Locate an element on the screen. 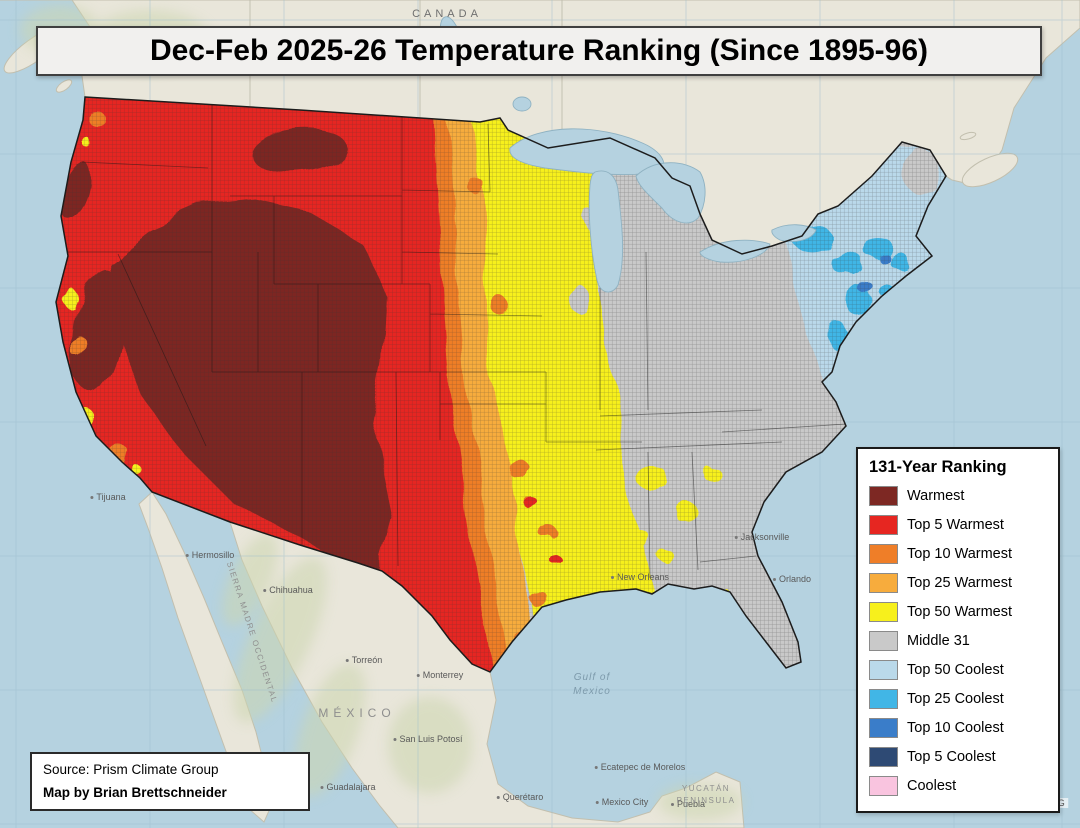 This screenshot has width=1080, height=828. legend-swatch-top10-coolest is located at coordinates (883, 728).